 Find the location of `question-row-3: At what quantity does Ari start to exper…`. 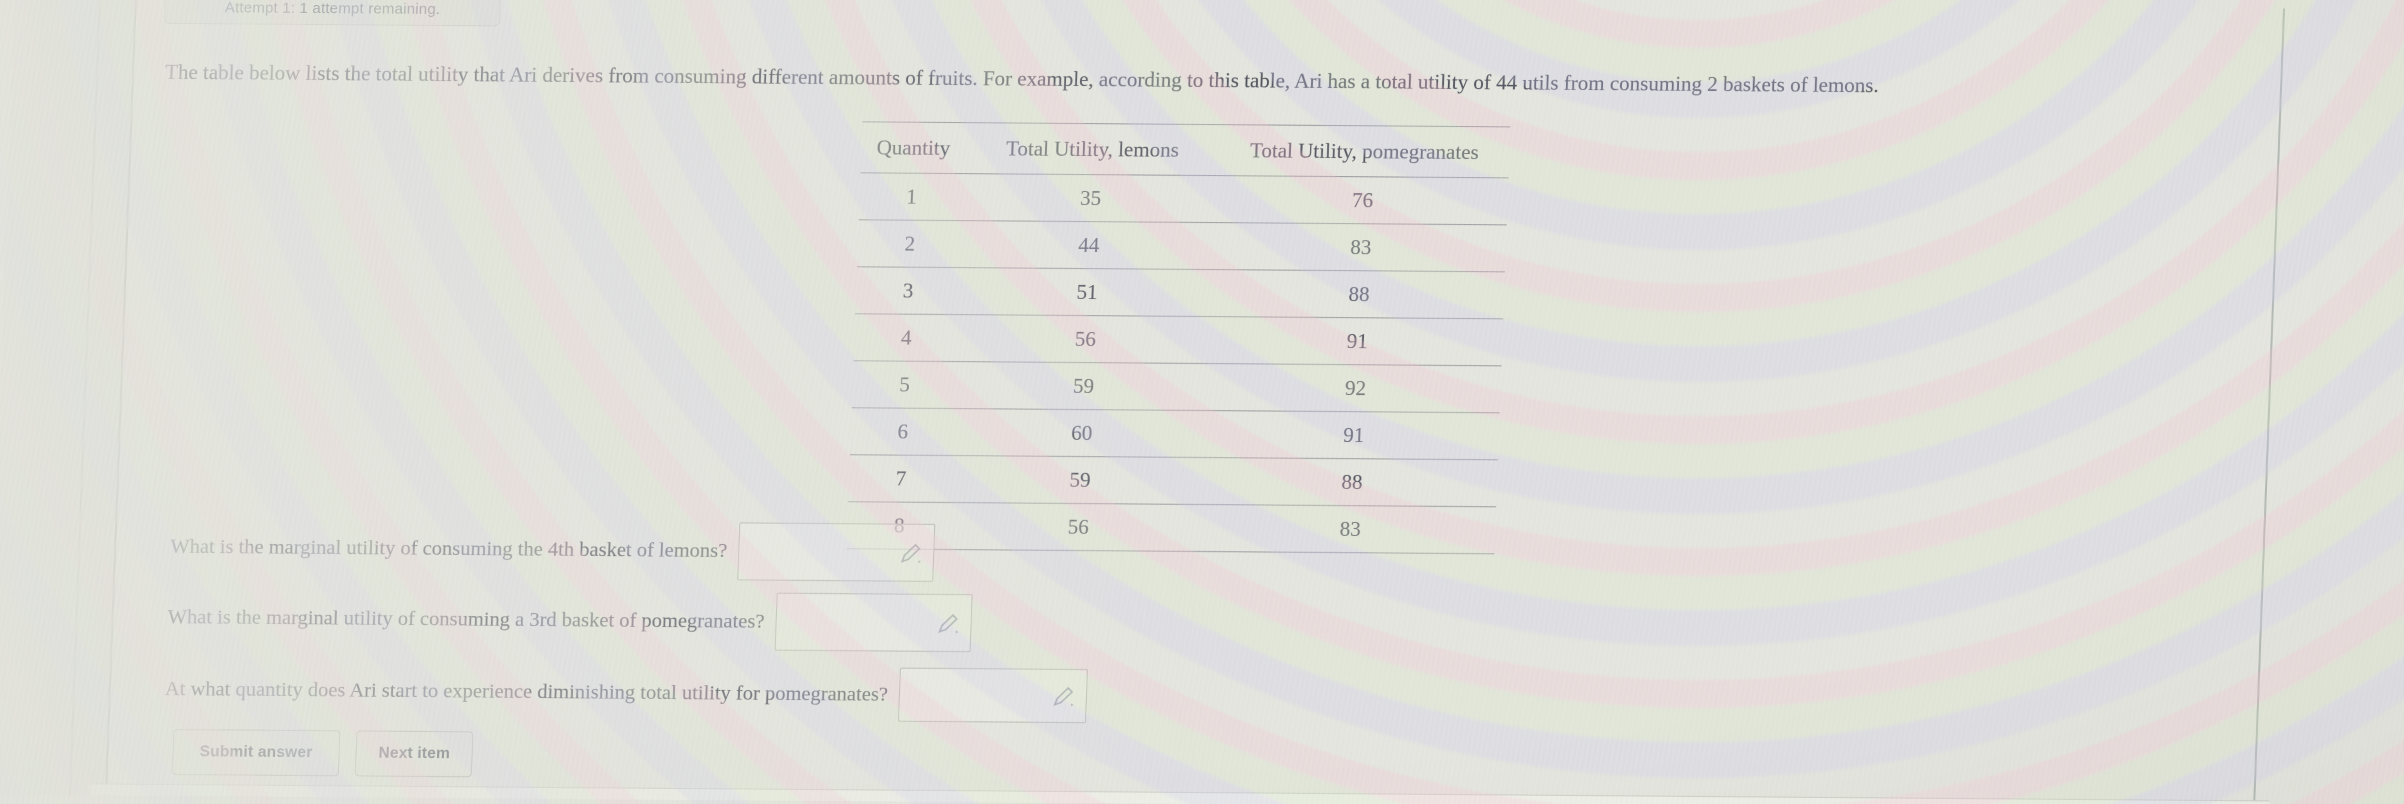

question-row-3: At what quantity does Ari start to exper… is located at coordinates (626, 692).